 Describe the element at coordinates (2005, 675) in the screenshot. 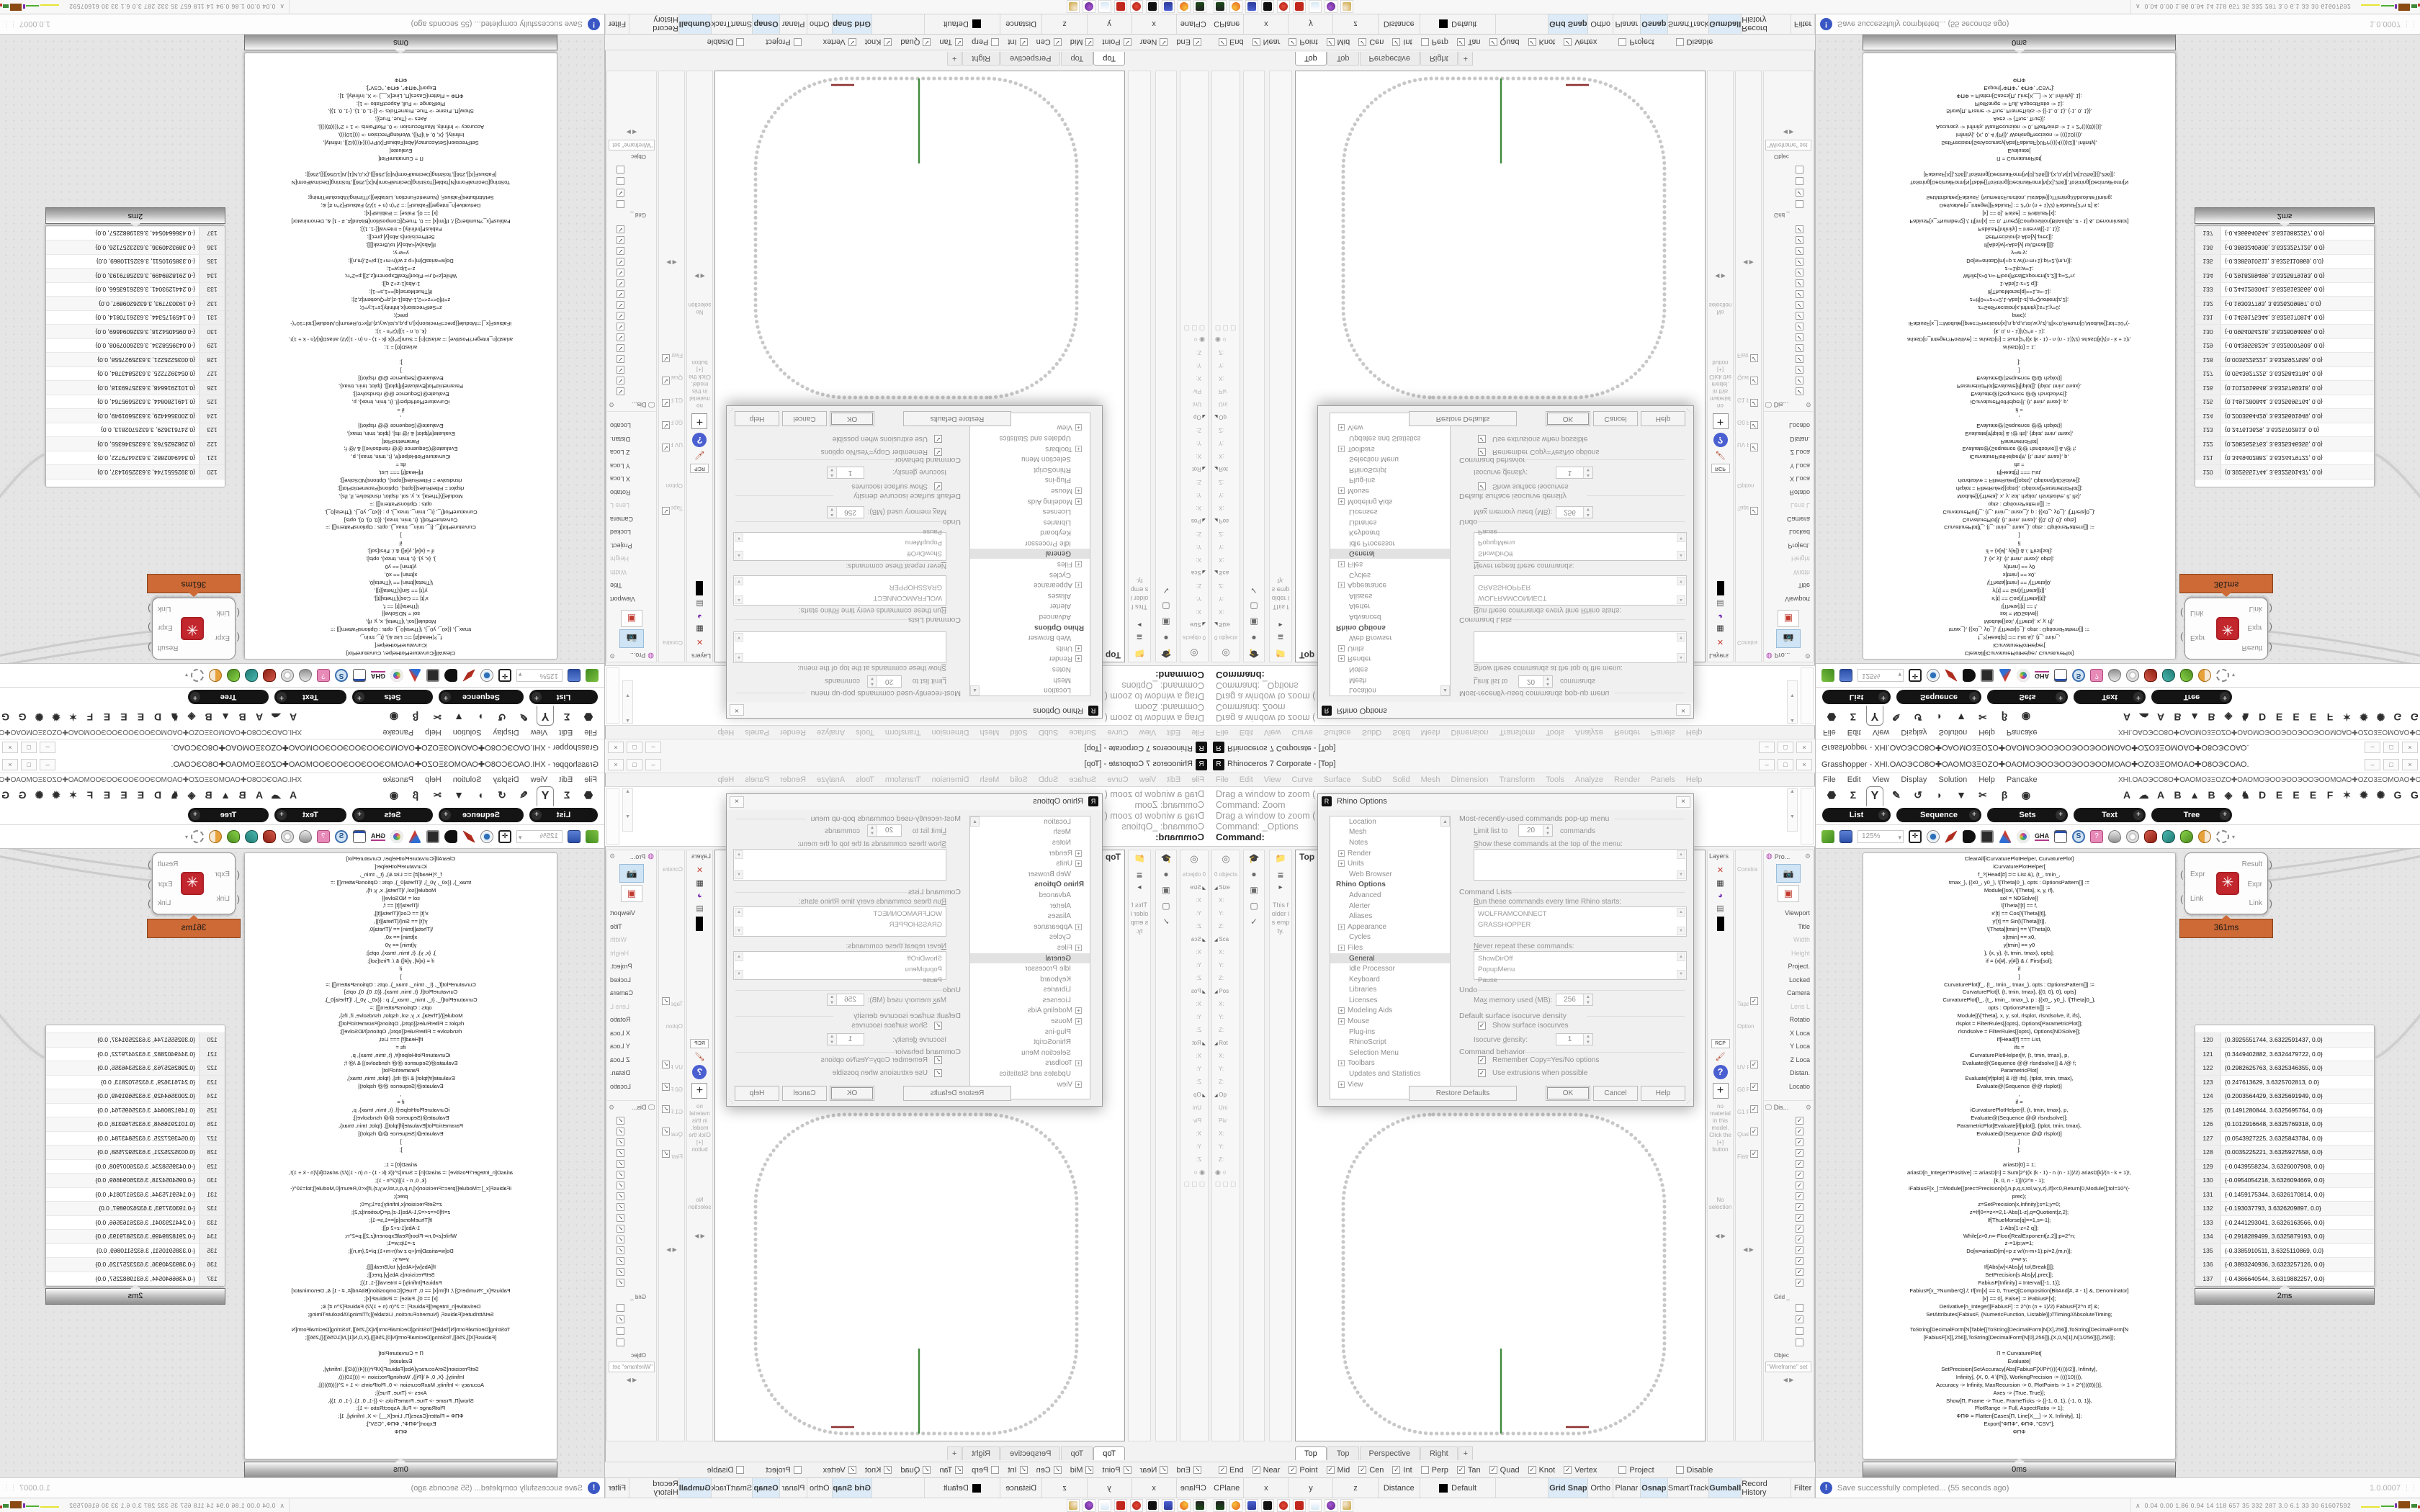

I see `axes-widget` at that location.